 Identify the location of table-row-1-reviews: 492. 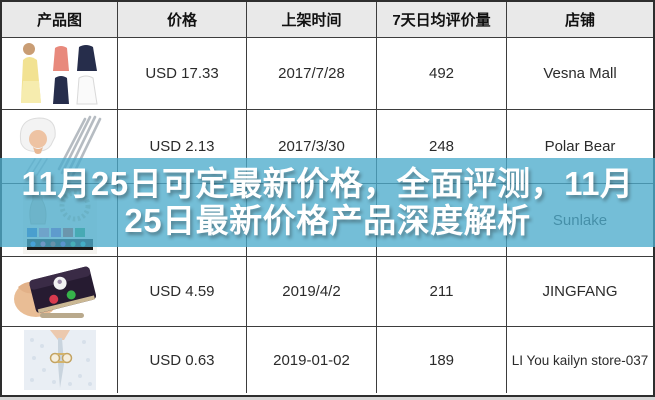
(442, 74).